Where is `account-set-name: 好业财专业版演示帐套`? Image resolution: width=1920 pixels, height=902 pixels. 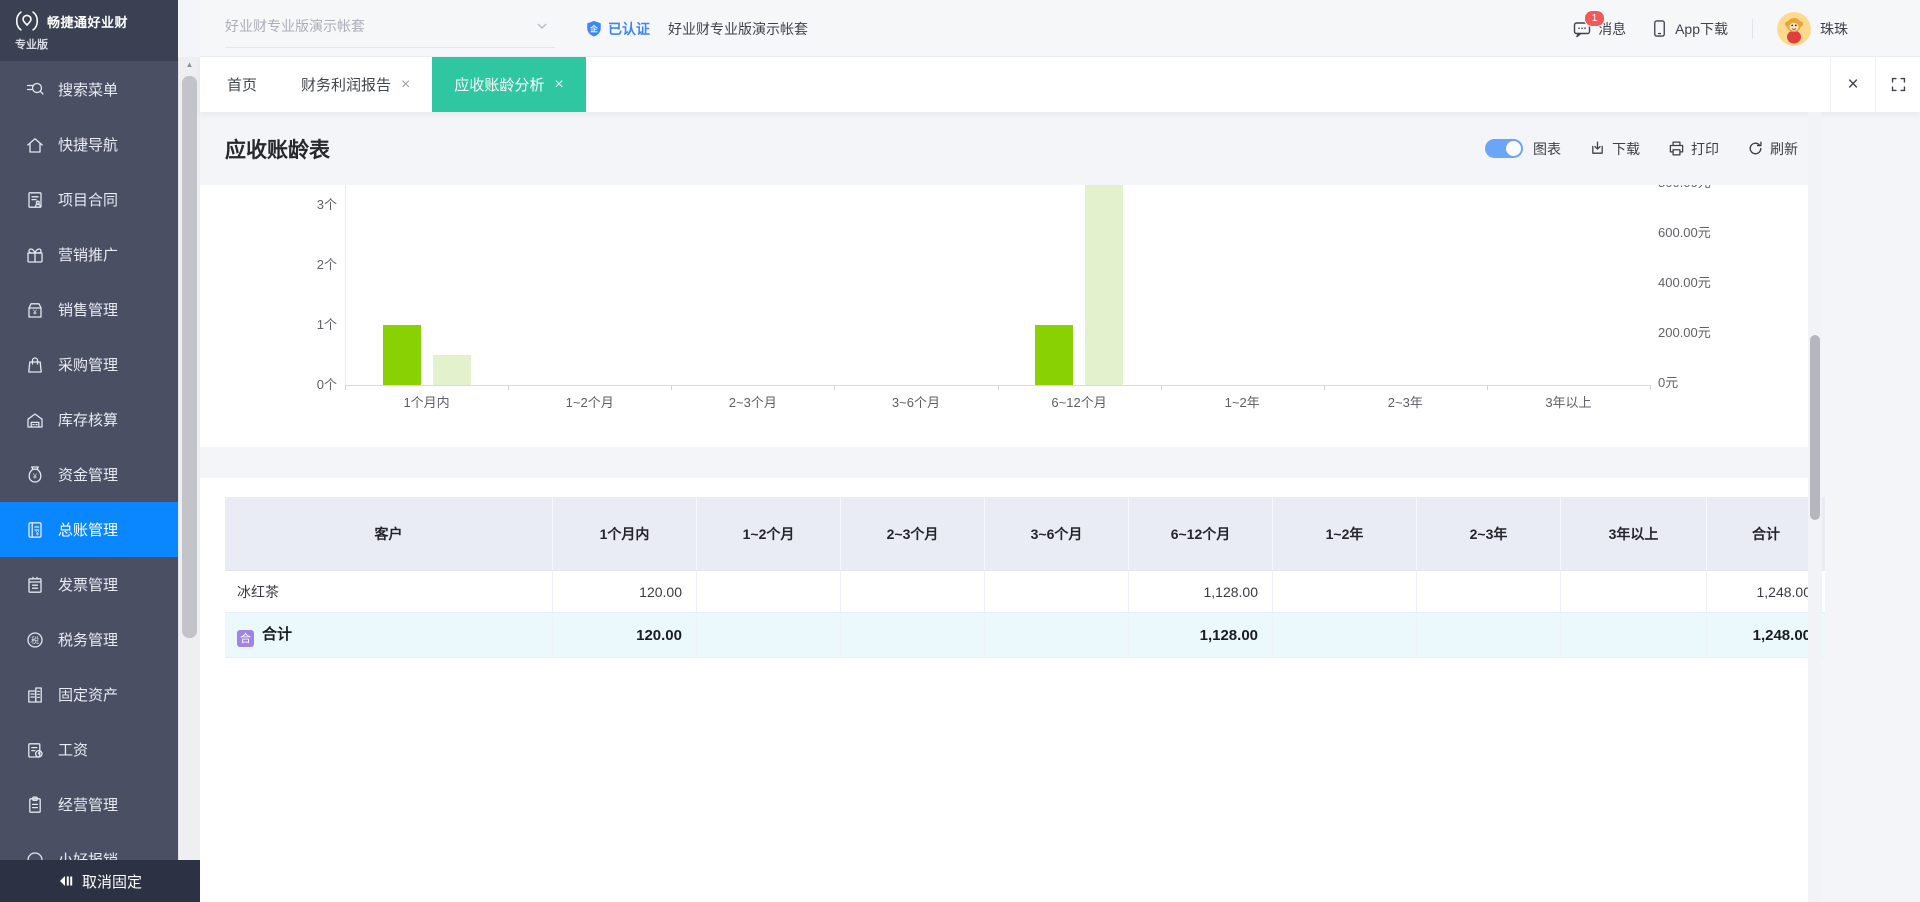
account-set-name: 好业财专业版演示帐套 is located at coordinates (738, 28).